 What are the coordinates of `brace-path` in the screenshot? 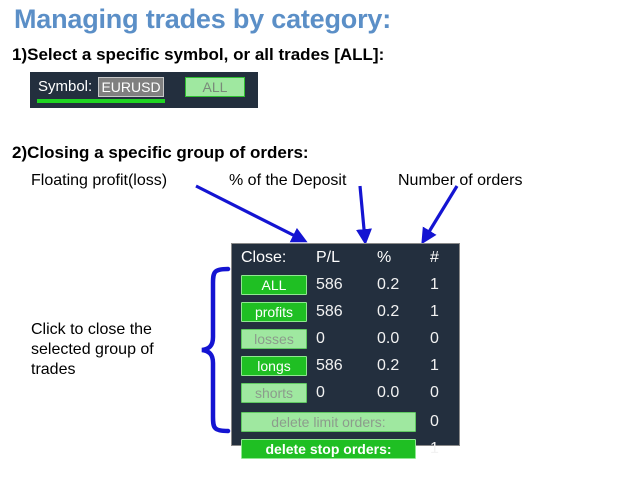 It's located at (216, 350).